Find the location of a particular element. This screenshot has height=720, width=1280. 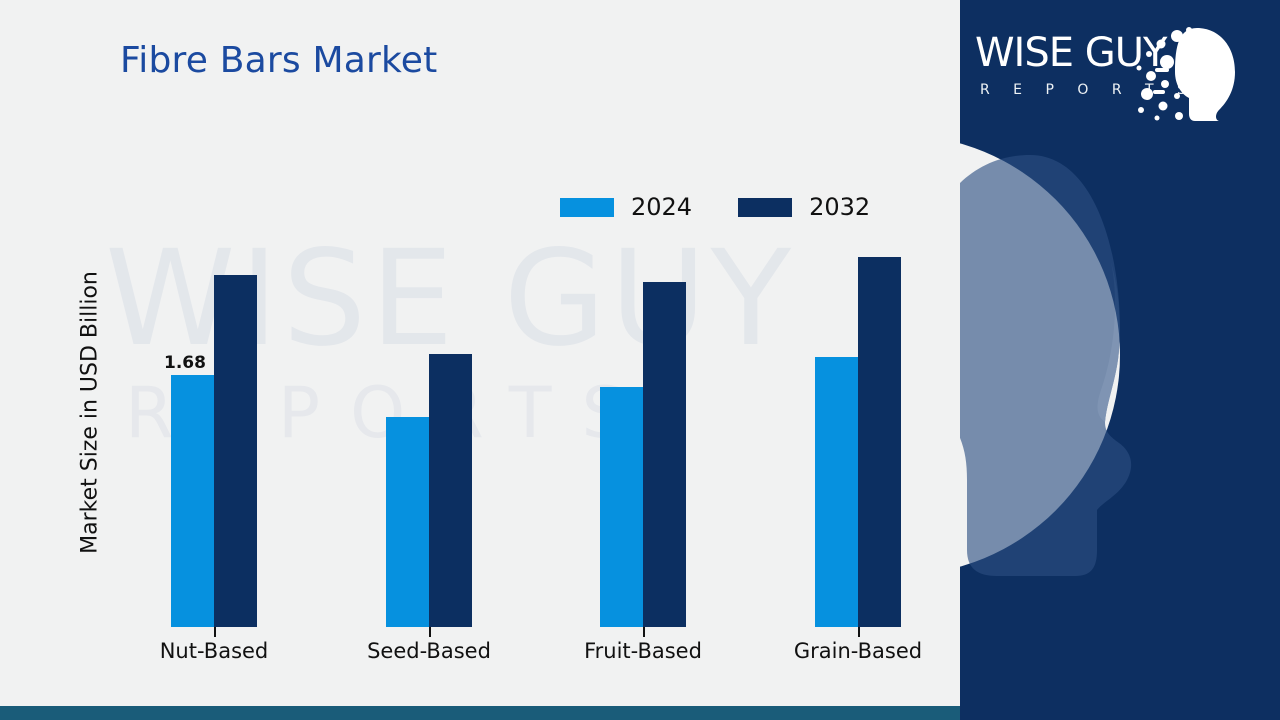

logo-subtitle: R E P O R T S is located at coordinates (1088, 90).